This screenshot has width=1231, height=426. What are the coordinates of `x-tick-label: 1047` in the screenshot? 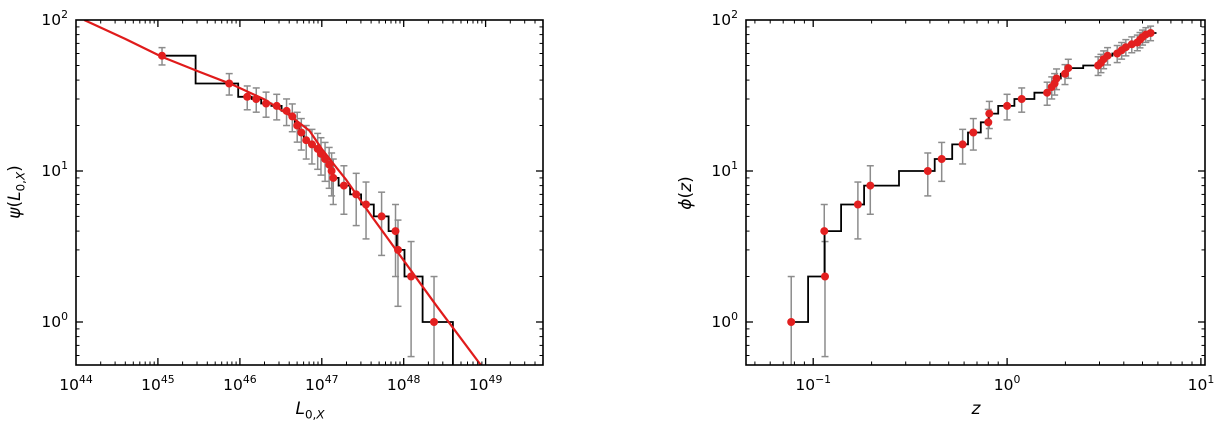 It's located at (322, 383).